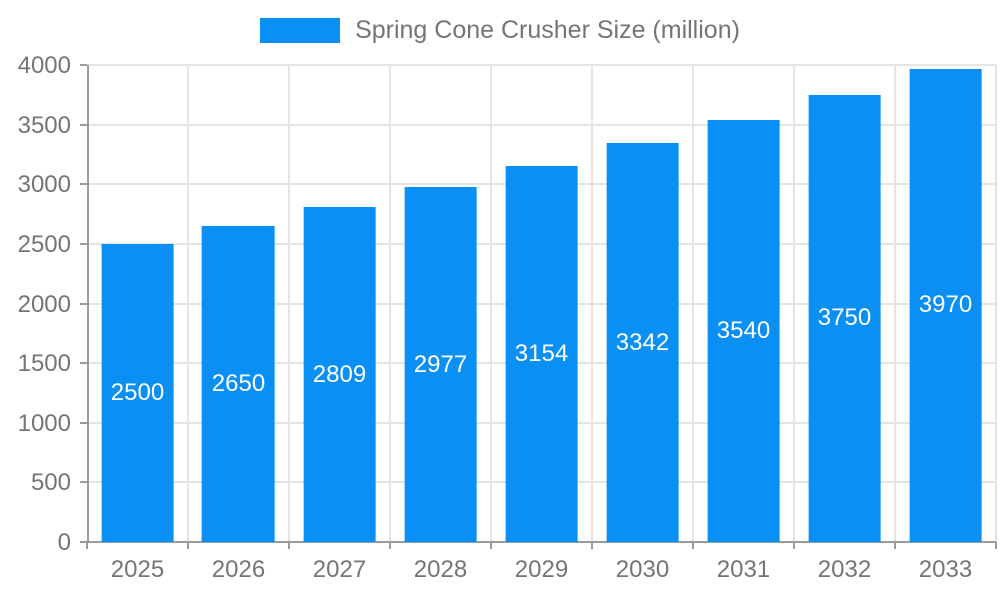  What do you see at coordinates (300, 30) in the screenshot?
I see `legend-swatch` at bounding box center [300, 30].